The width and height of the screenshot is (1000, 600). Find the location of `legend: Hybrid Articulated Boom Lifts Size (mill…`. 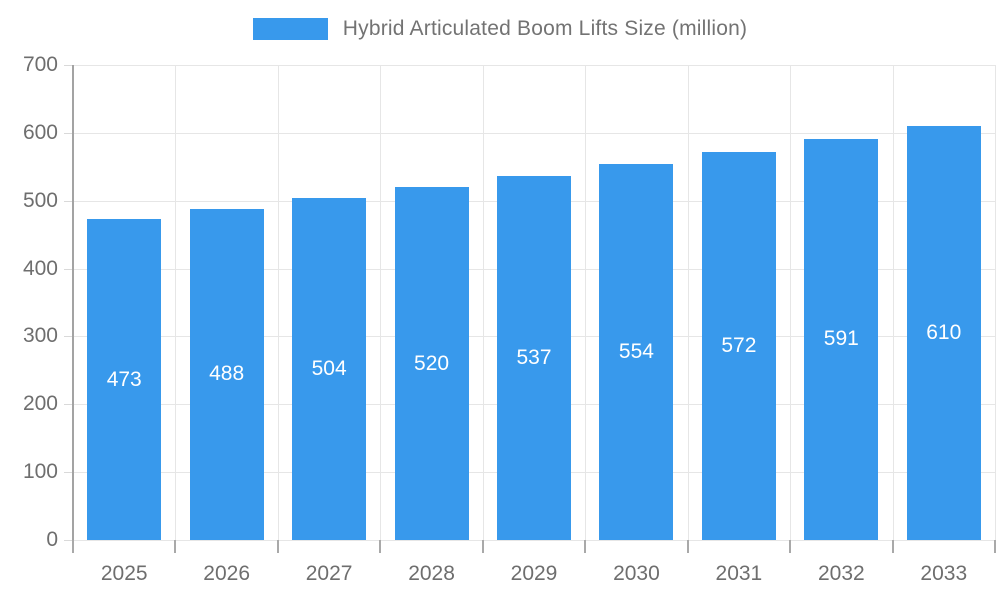

legend: Hybrid Articulated Boom Lifts Size (mill… is located at coordinates (500, 29).